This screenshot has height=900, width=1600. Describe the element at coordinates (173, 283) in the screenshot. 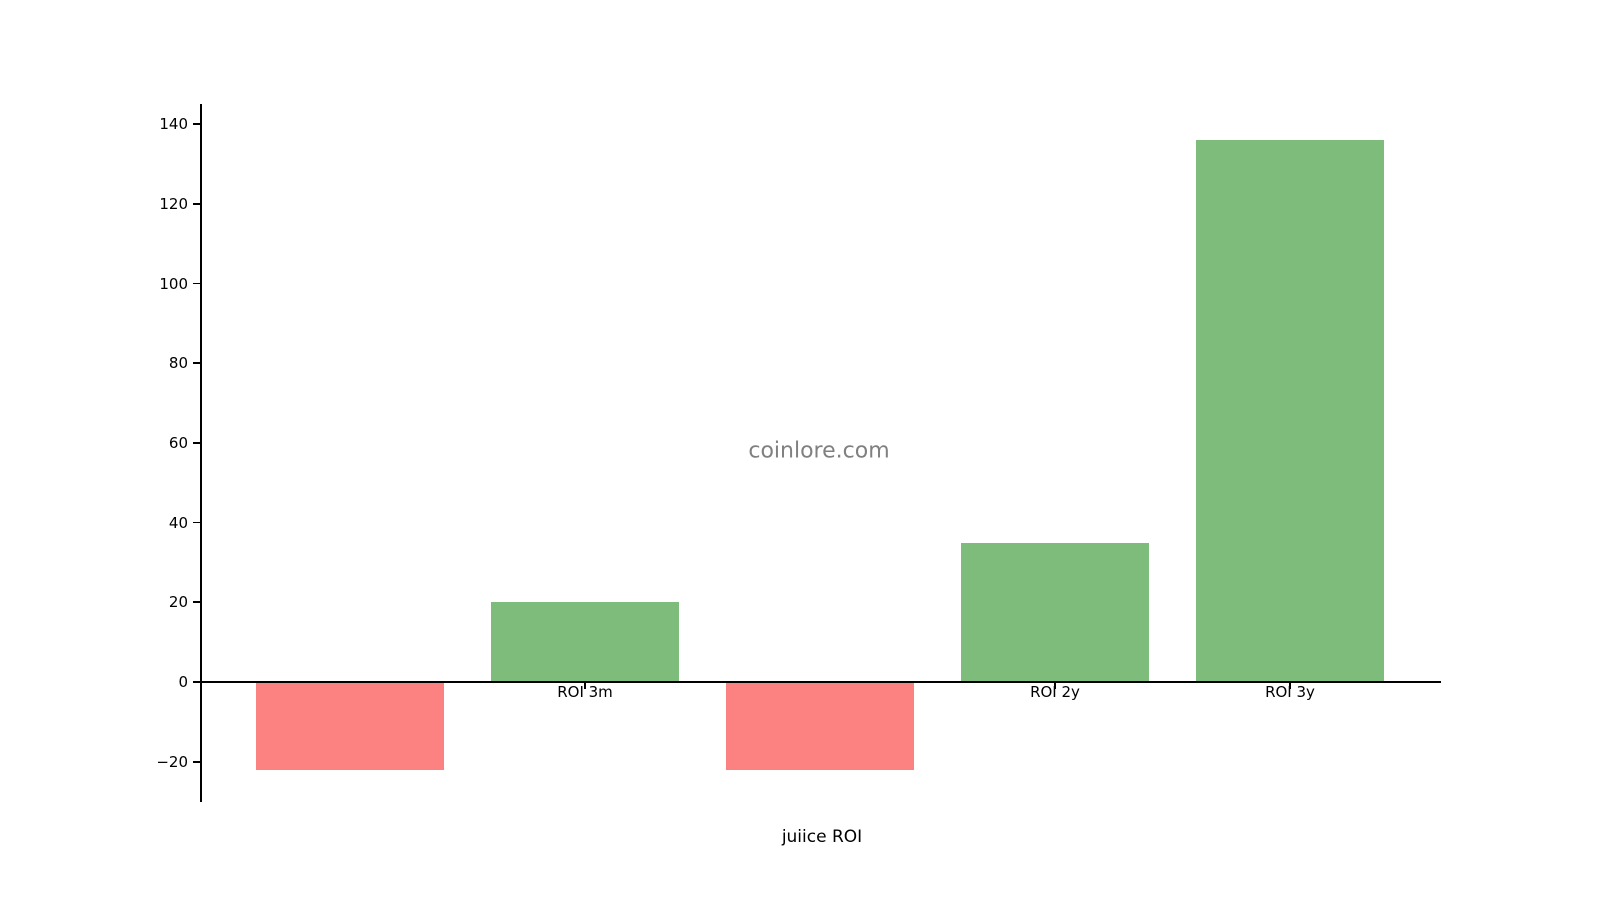

I see `y-tick-label-2: 100` at that location.